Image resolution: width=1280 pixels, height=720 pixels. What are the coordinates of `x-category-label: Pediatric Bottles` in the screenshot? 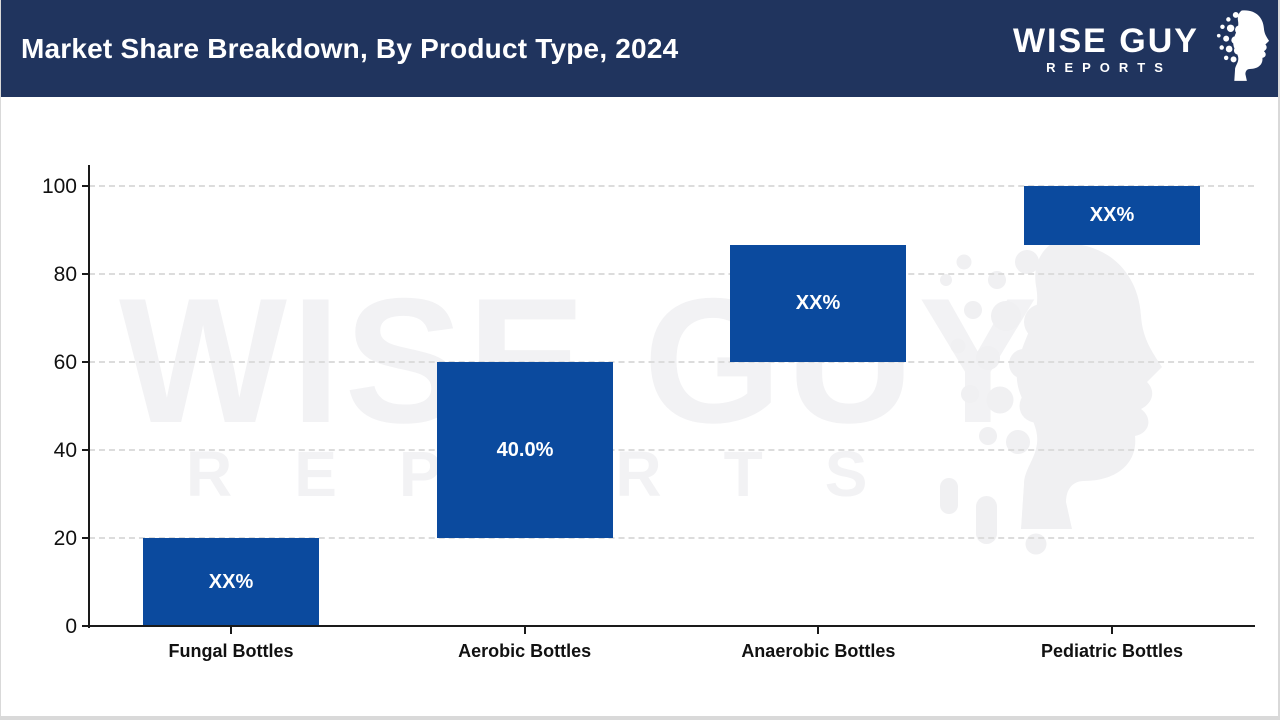 It's located at (1112, 651).